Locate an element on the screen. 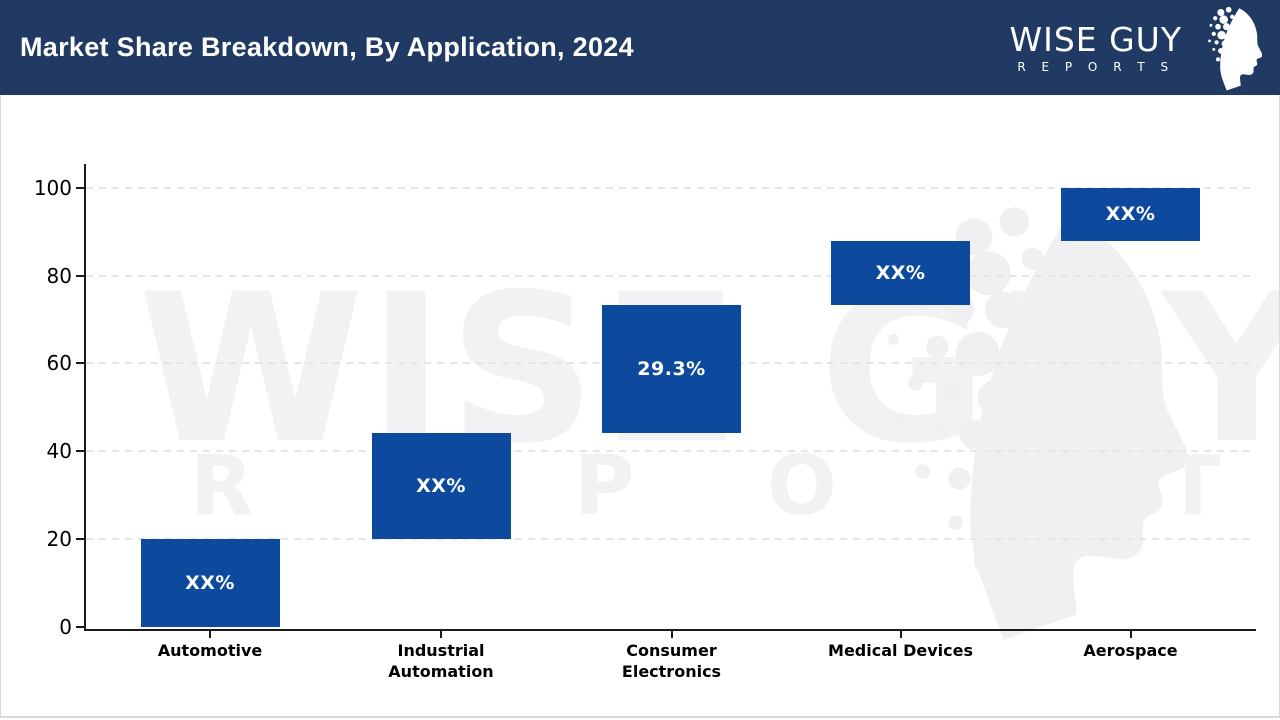  x-category-label-line: Medical Devices is located at coordinates (900, 650).